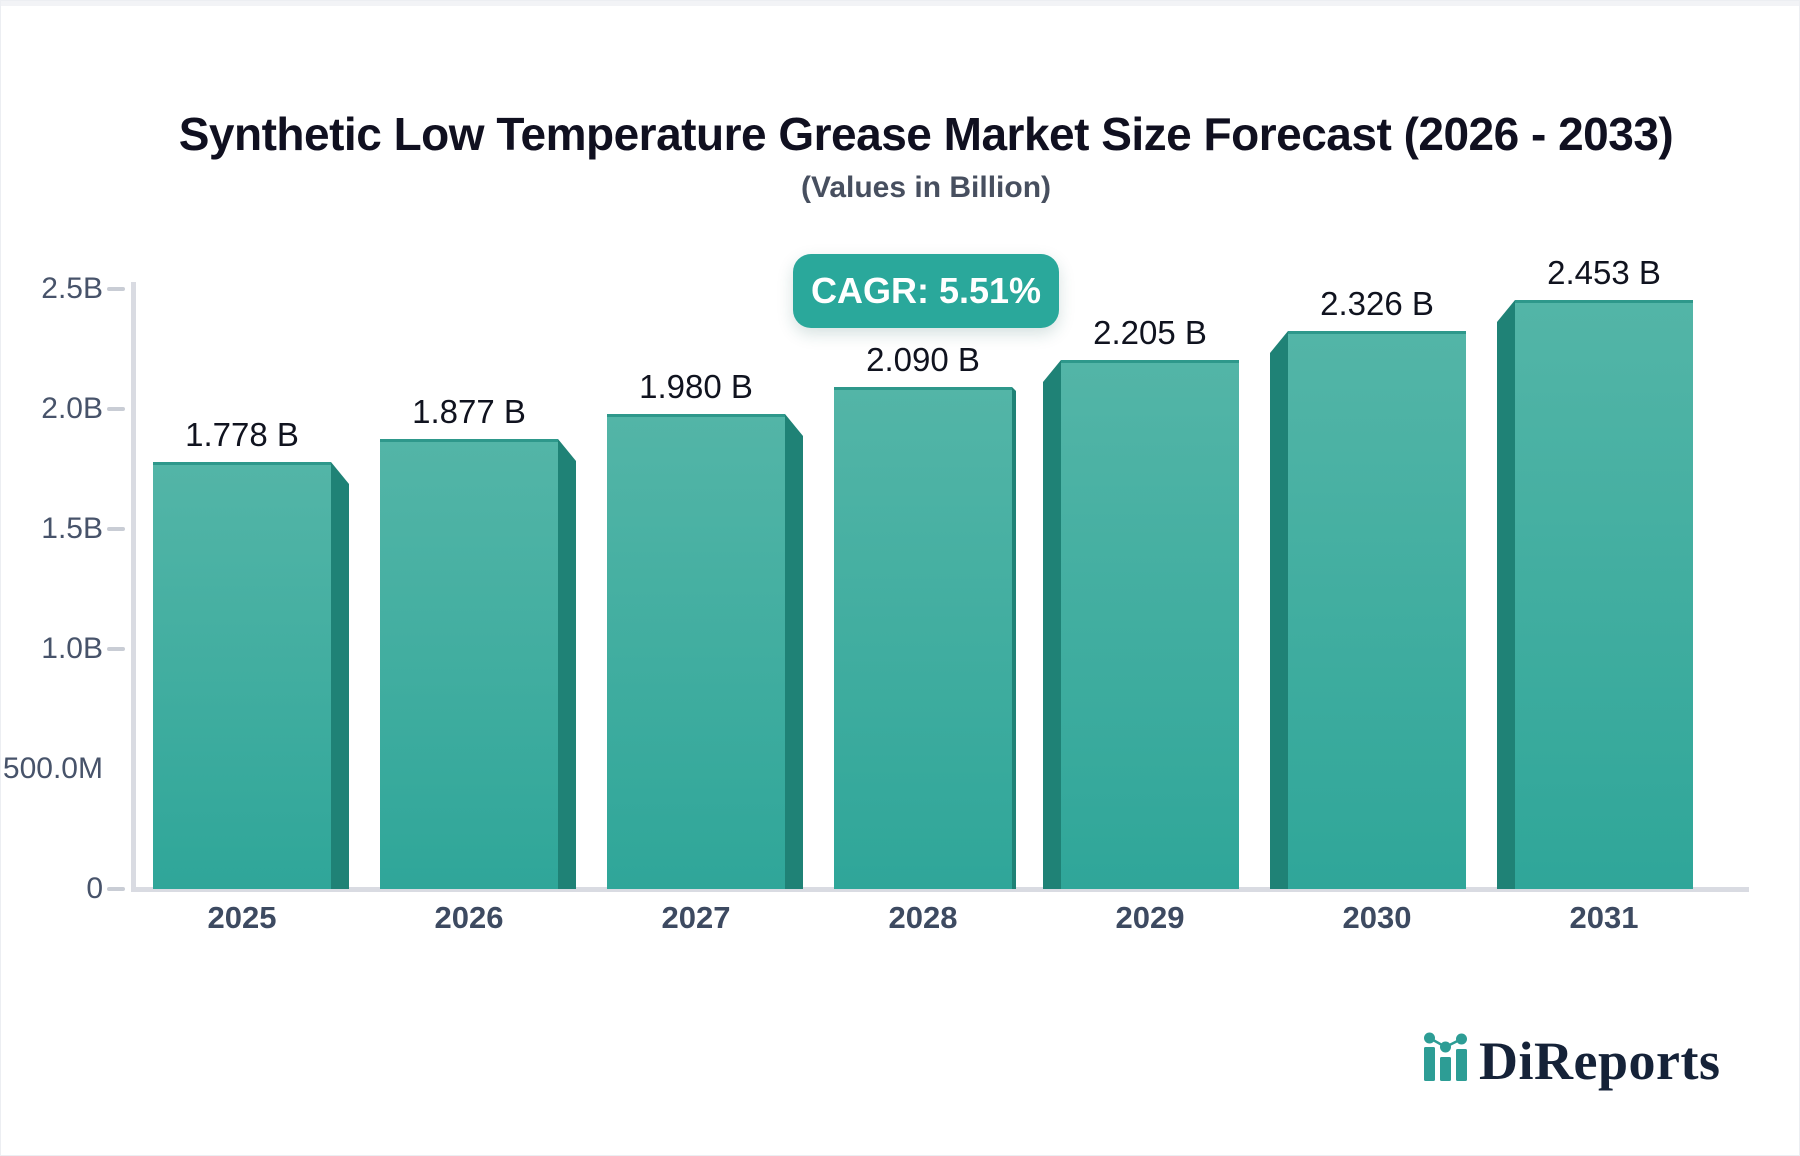  I want to click on x-axis-label: 2031, so click(1604, 917).